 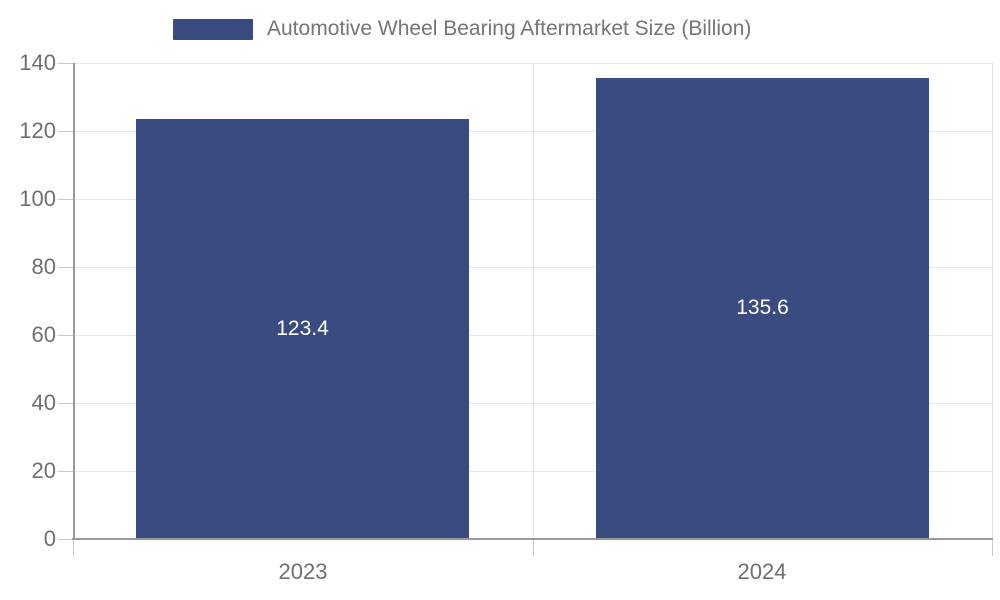 I want to click on bar-value-label-2023: 123.4, so click(x=302, y=328).